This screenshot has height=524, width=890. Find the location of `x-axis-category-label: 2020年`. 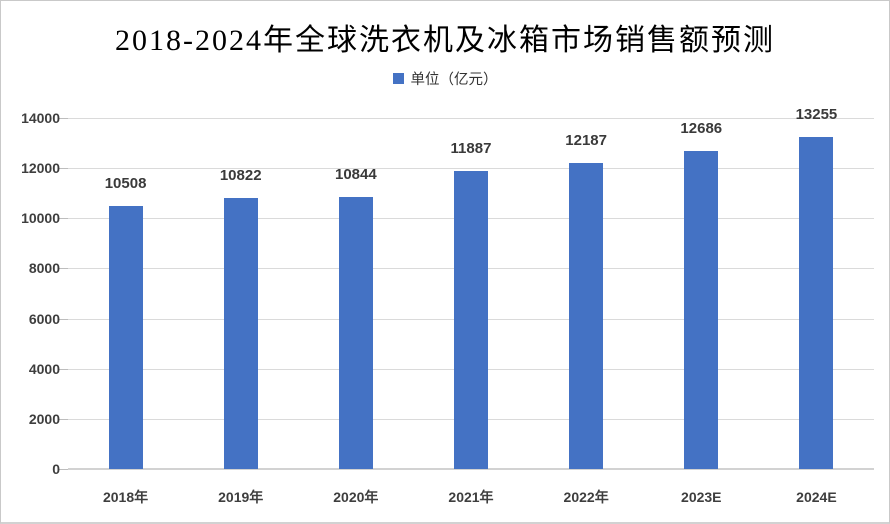

x-axis-category-label: 2020年 is located at coordinates (356, 497).